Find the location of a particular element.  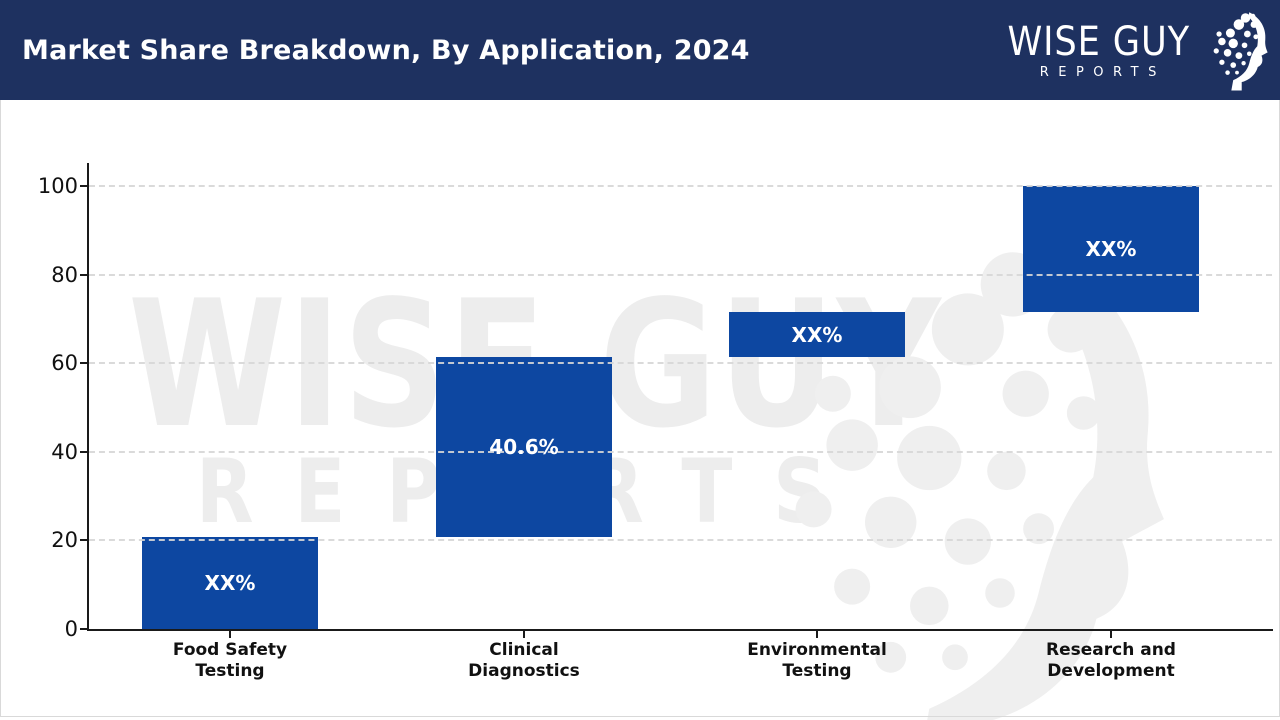

y-axis-tick-label: 60 is located at coordinates (64, 363).